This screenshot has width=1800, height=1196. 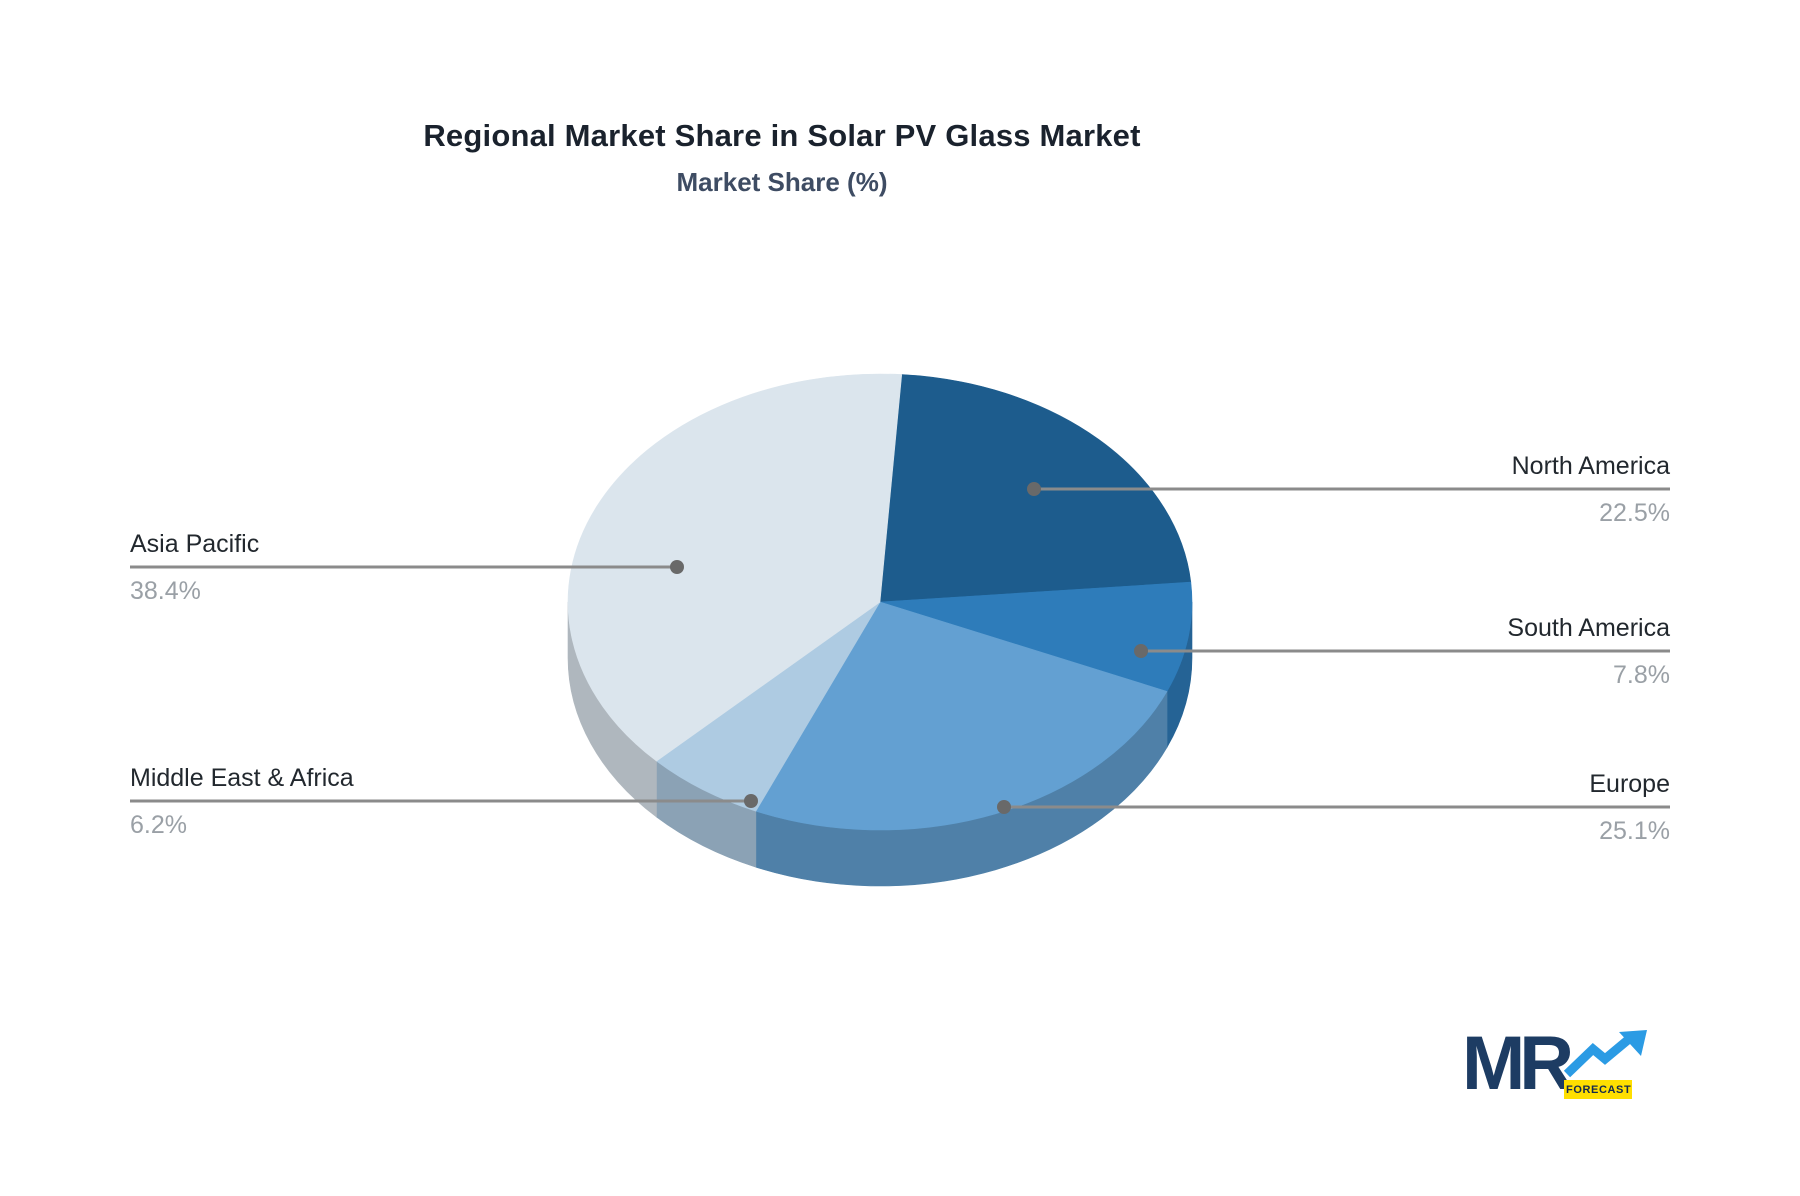 I want to click on slice-label: Europe, so click(x=1629, y=784).